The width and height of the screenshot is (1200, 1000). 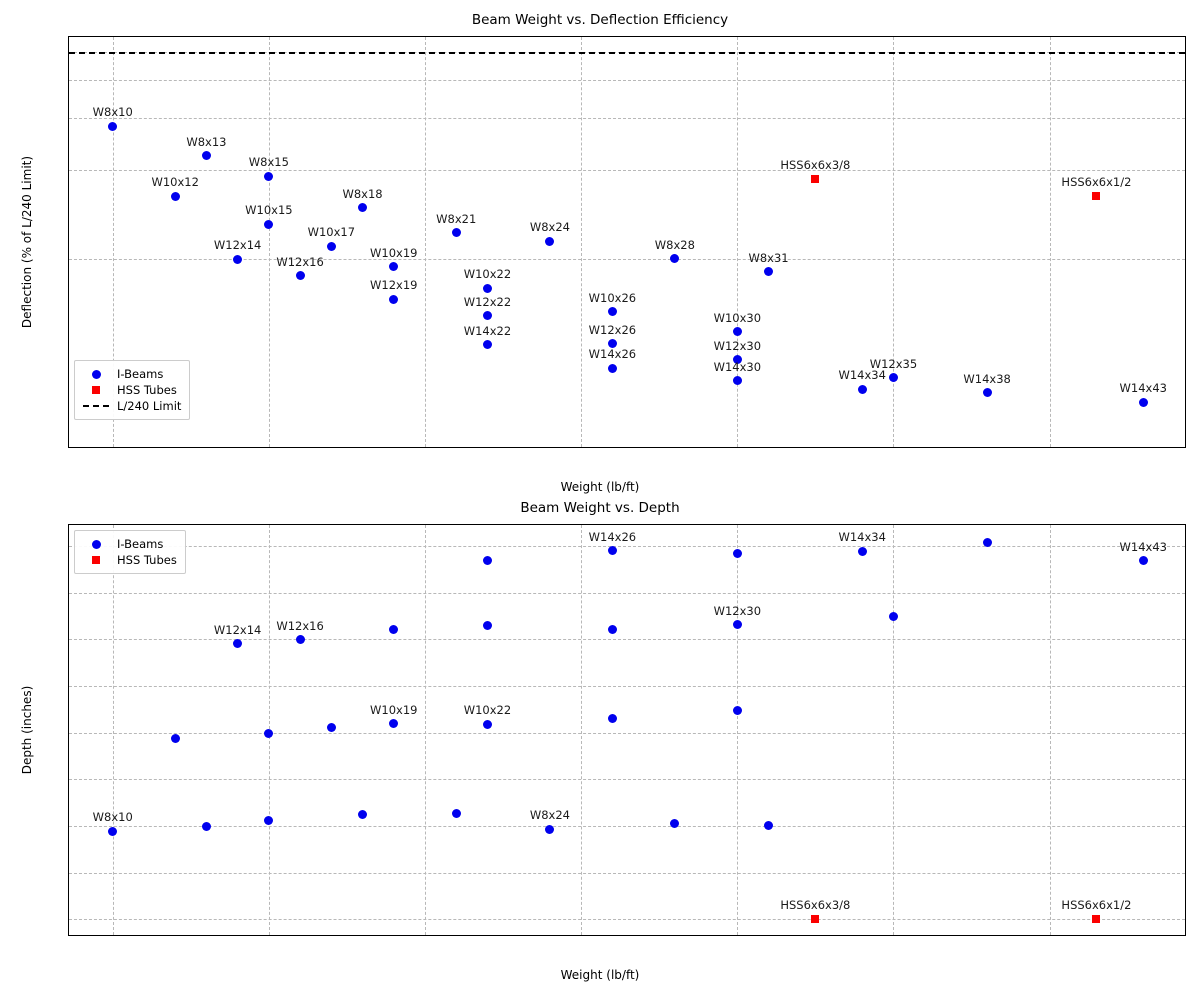 What do you see at coordinates (456, 218) in the screenshot?
I see `data-point-label: W8x21` at bounding box center [456, 218].